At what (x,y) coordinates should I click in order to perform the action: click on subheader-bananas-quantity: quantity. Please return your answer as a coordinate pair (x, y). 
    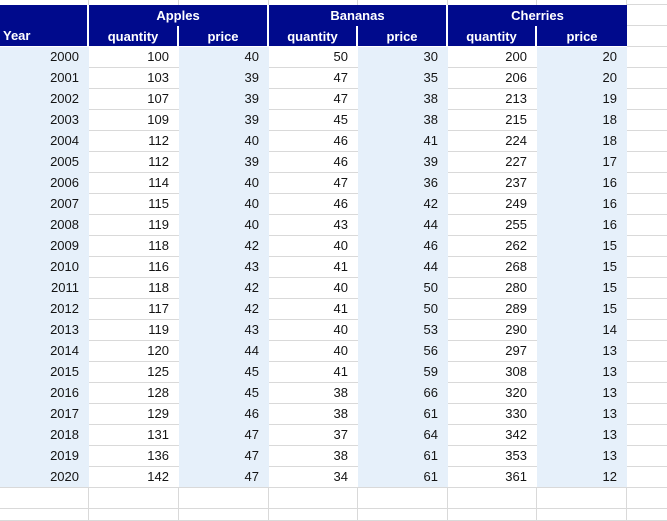
    Looking at the image, I should click on (313, 36).